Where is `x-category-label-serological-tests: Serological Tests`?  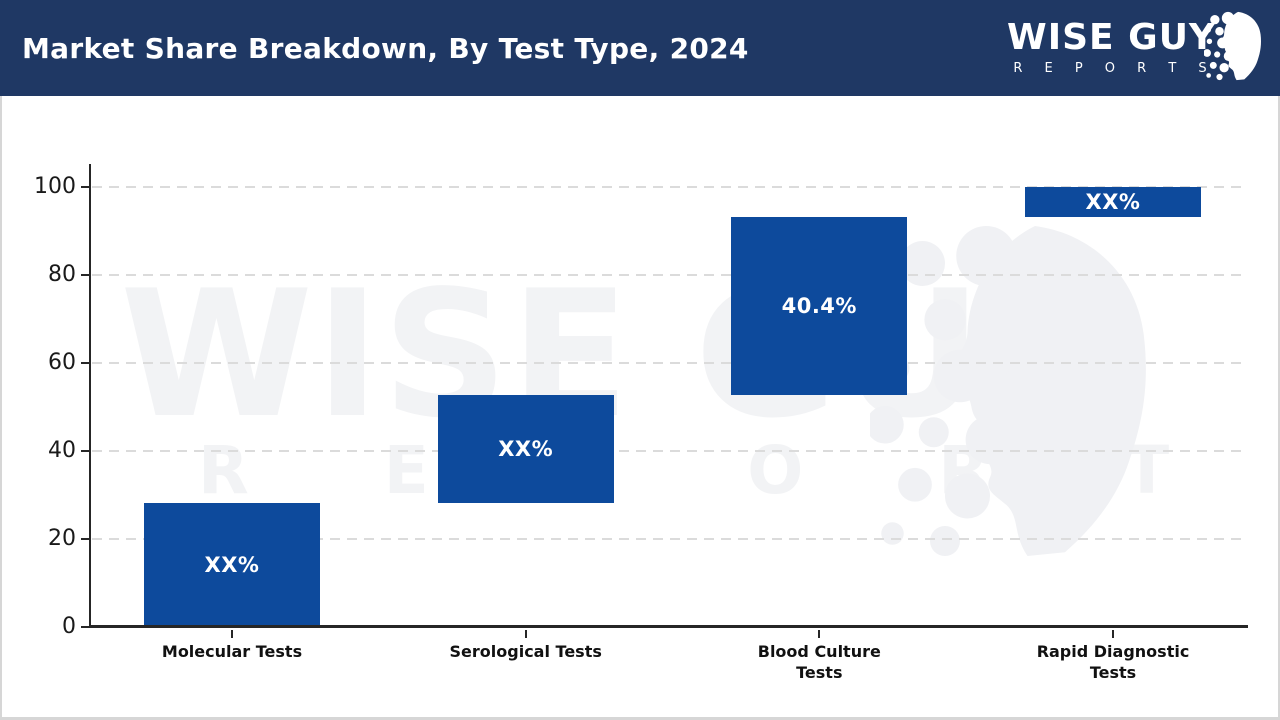
x-category-label-serological-tests: Serological Tests is located at coordinates (525, 651).